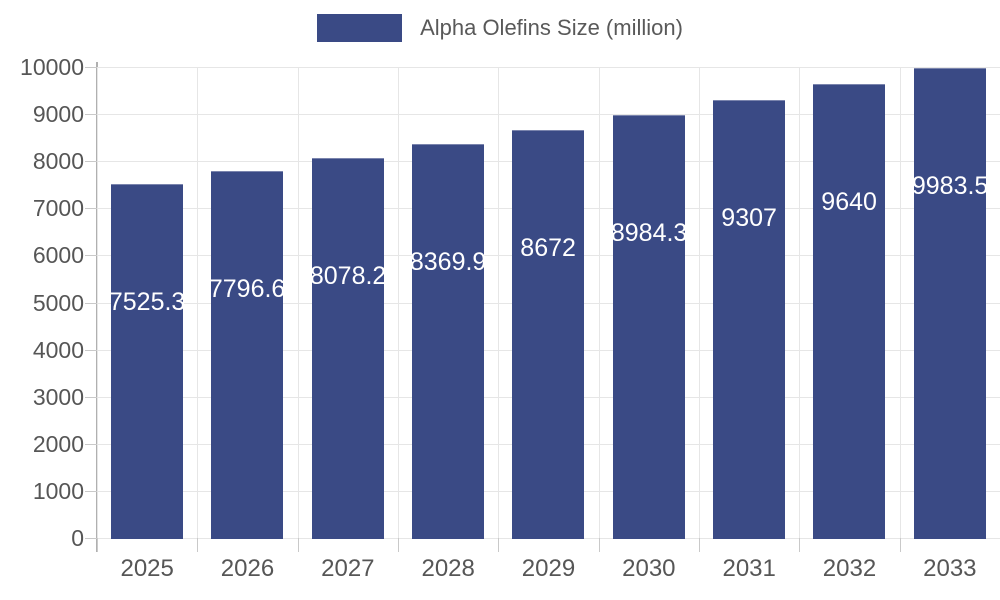  Describe the element at coordinates (348, 276) in the screenshot. I see `bar-value-label: 8078.2` at that location.